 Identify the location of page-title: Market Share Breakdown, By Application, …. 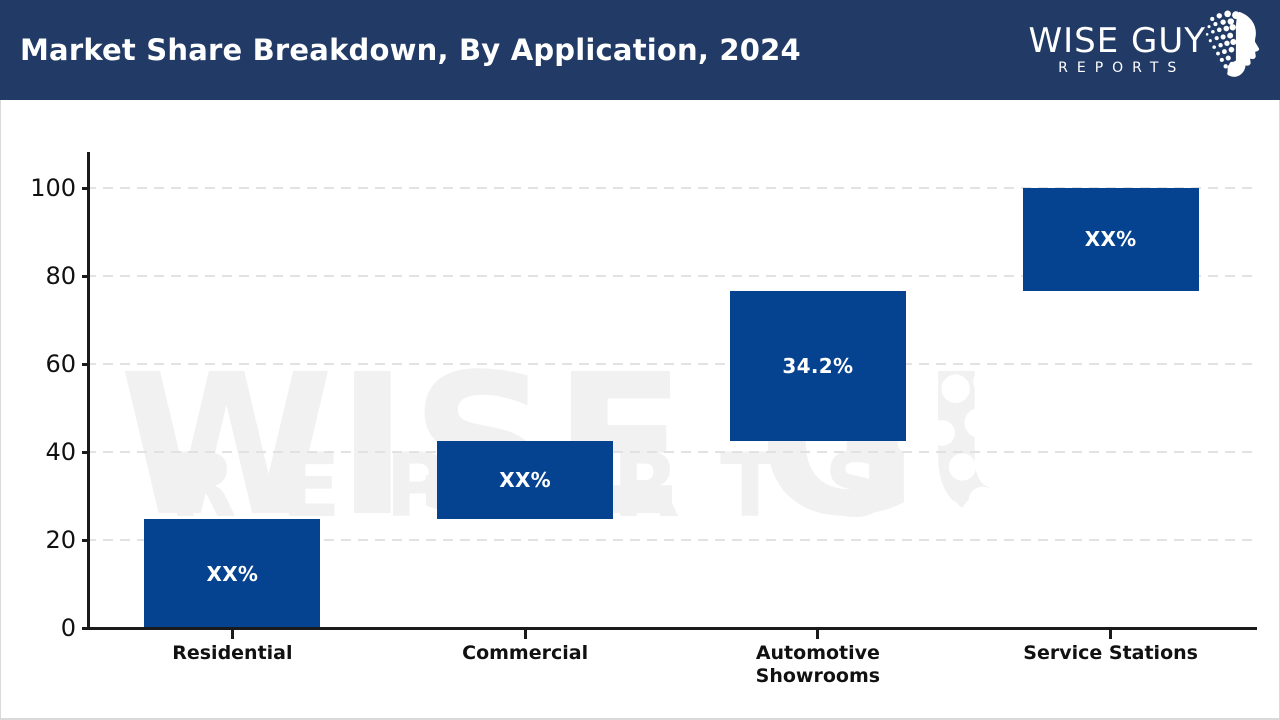
(410, 50).